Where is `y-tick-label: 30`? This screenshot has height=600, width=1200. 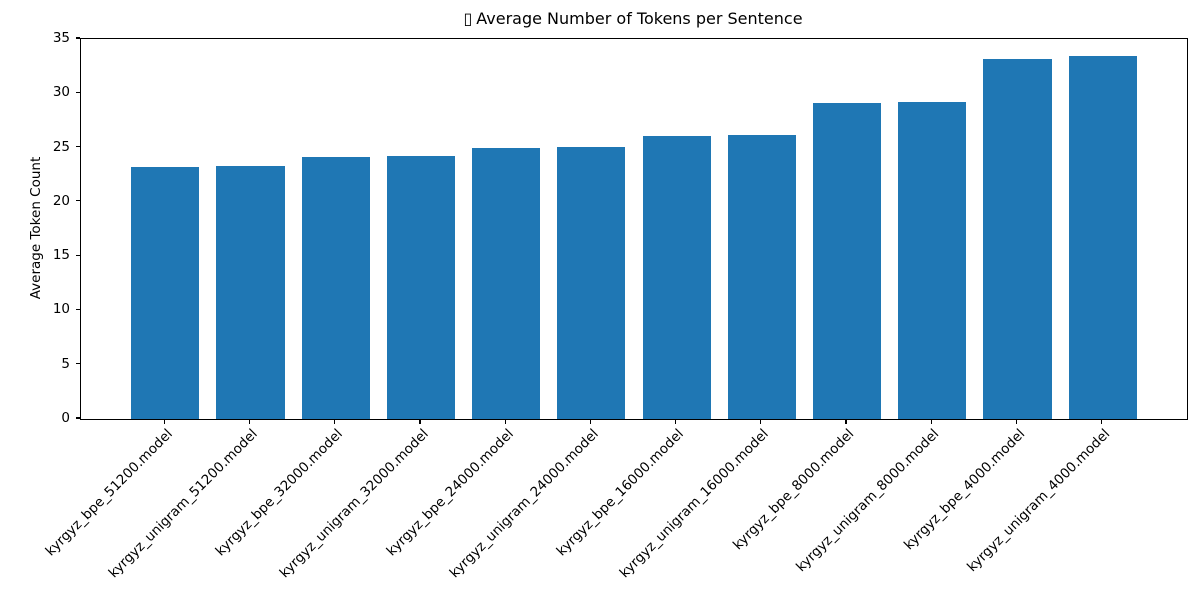 y-tick-label: 30 is located at coordinates (61, 92).